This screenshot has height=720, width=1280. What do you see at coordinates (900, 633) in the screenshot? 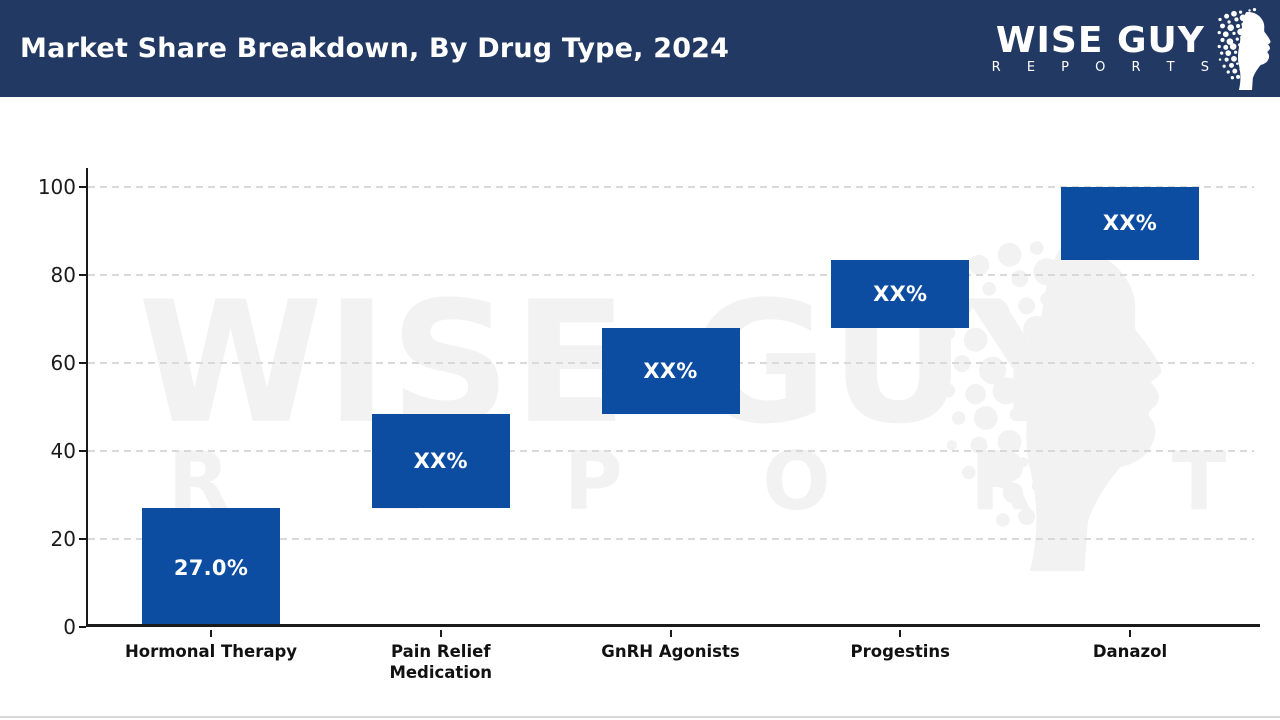
I see `x-tick-progestins` at bounding box center [900, 633].